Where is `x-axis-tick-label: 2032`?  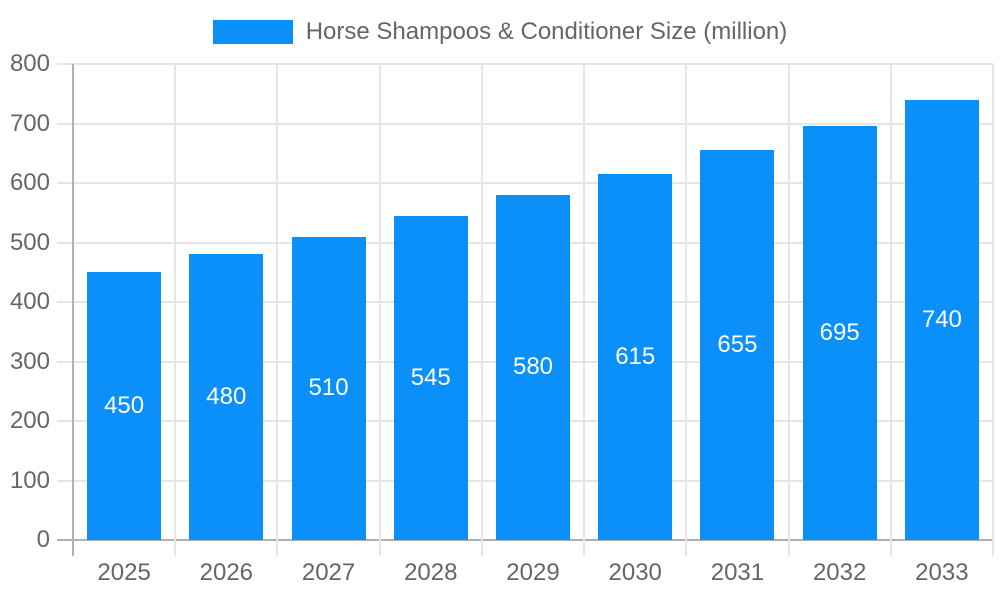
x-axis-tick-label: 2032 is located at coordinates (839, 572).